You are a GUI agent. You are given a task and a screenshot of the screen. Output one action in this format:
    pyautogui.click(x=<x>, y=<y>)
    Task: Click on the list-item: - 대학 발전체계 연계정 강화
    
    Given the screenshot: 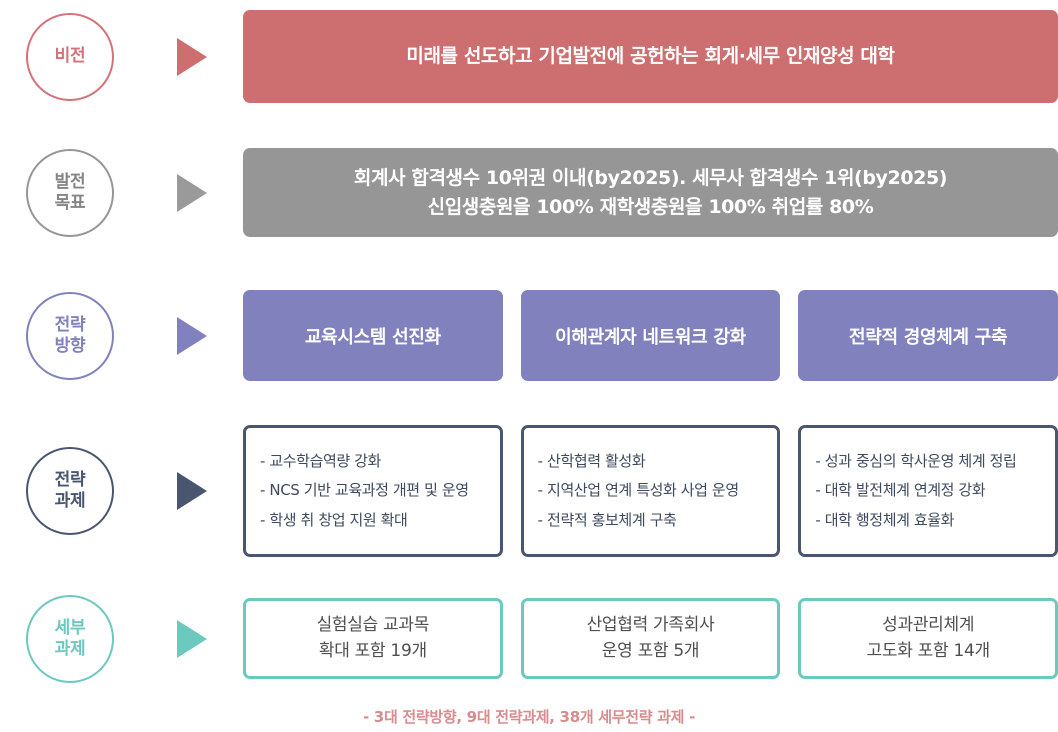 What is the action you would take?
    pyautogui.click(x=900, y=490)
    